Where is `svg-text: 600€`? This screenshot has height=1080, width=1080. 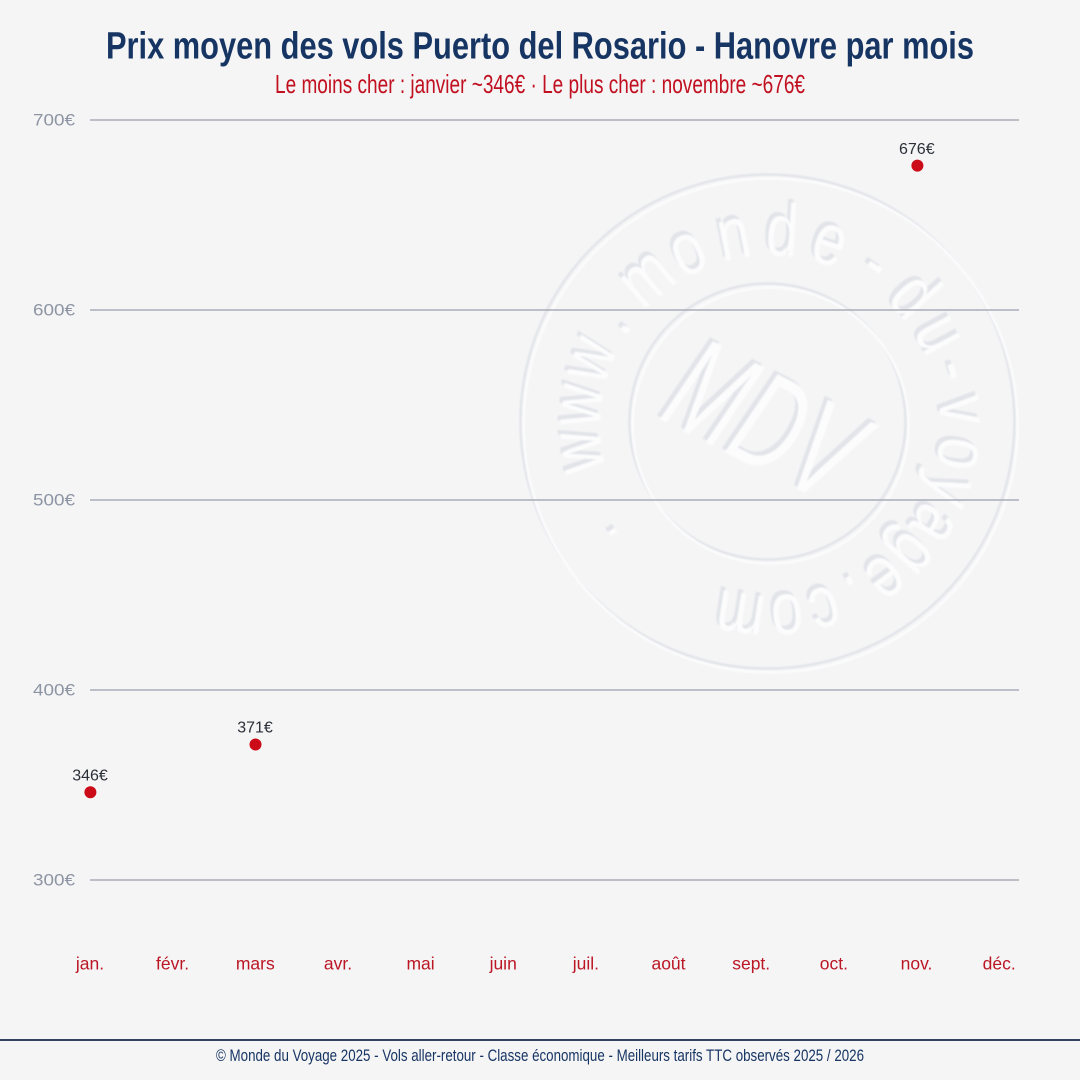
svg-text: 600€ is located at coordinates (54, 310).